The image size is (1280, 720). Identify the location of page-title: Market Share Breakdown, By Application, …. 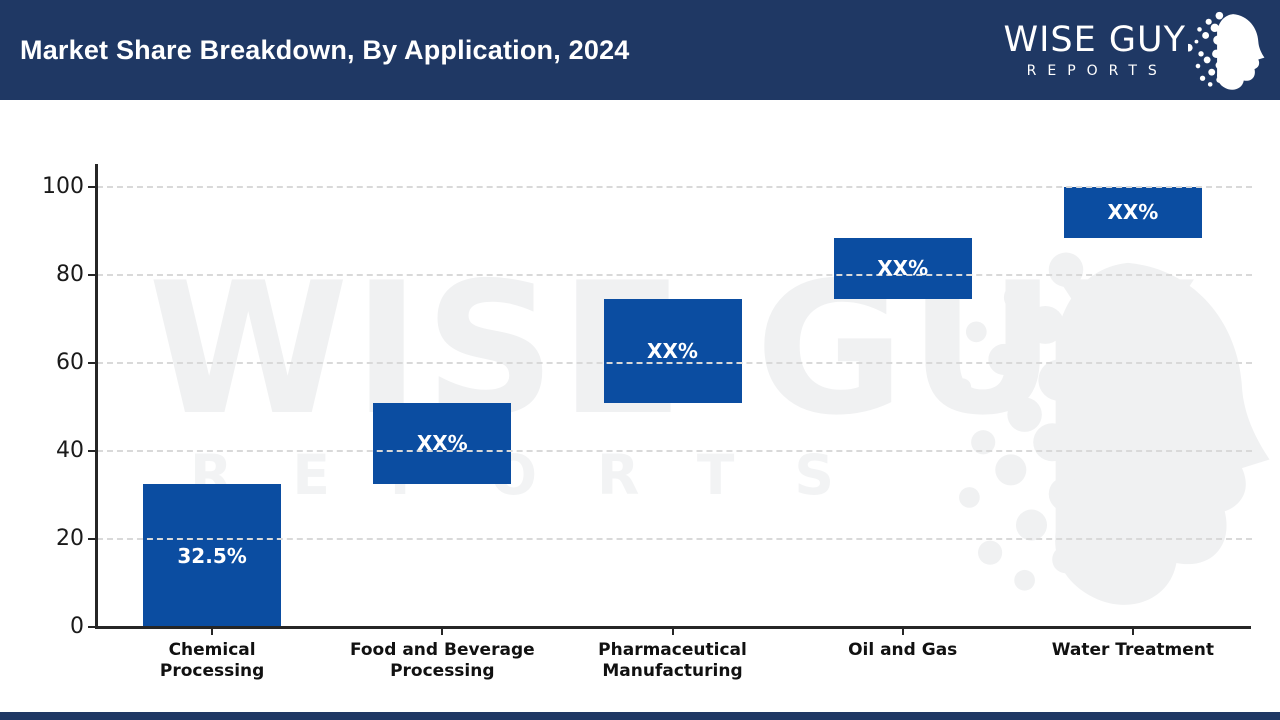
(325, 49).